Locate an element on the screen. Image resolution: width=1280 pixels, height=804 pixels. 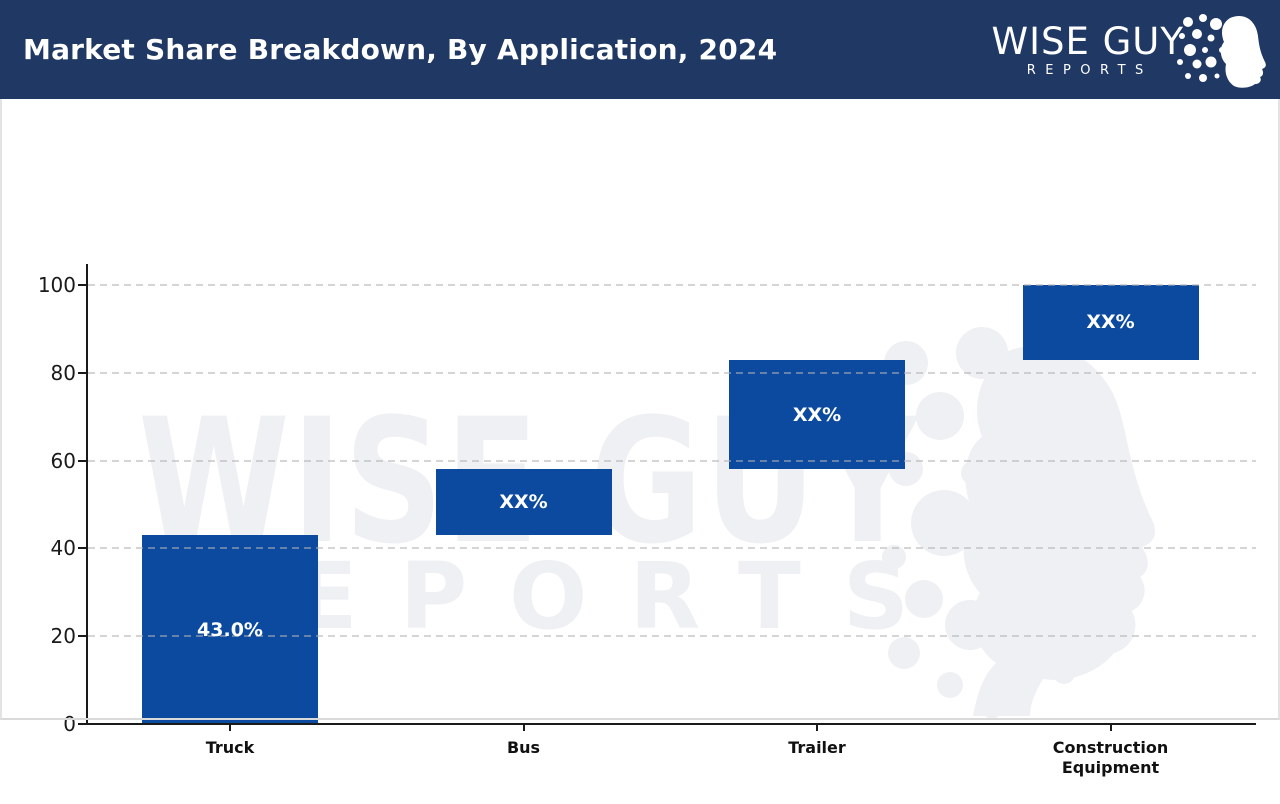
watermark-dotted-face-icon is located at coordinates (1019, 523).